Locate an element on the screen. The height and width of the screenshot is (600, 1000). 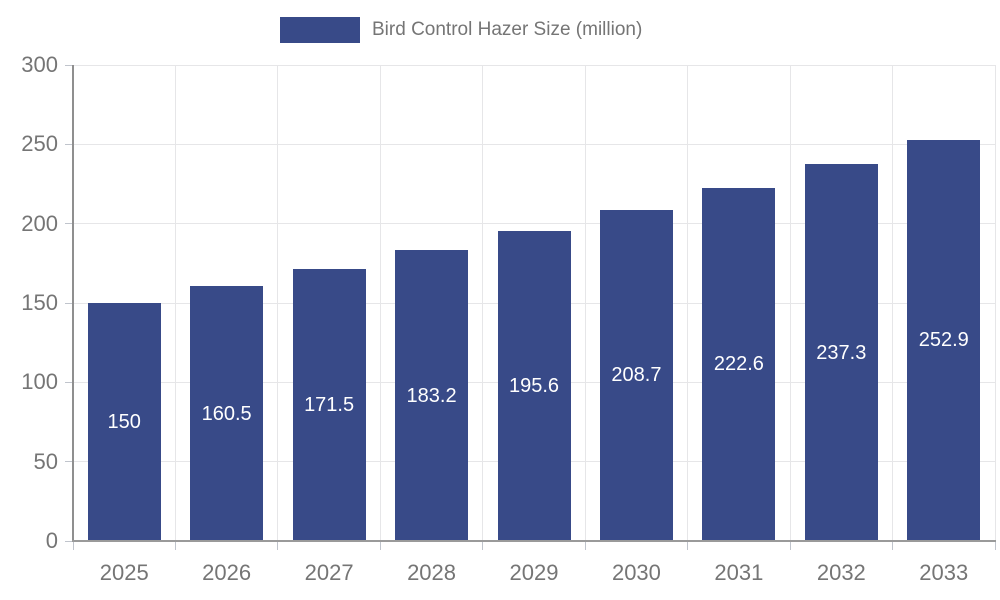
y-tick-label: 0 is located at coordinates (51, 540).